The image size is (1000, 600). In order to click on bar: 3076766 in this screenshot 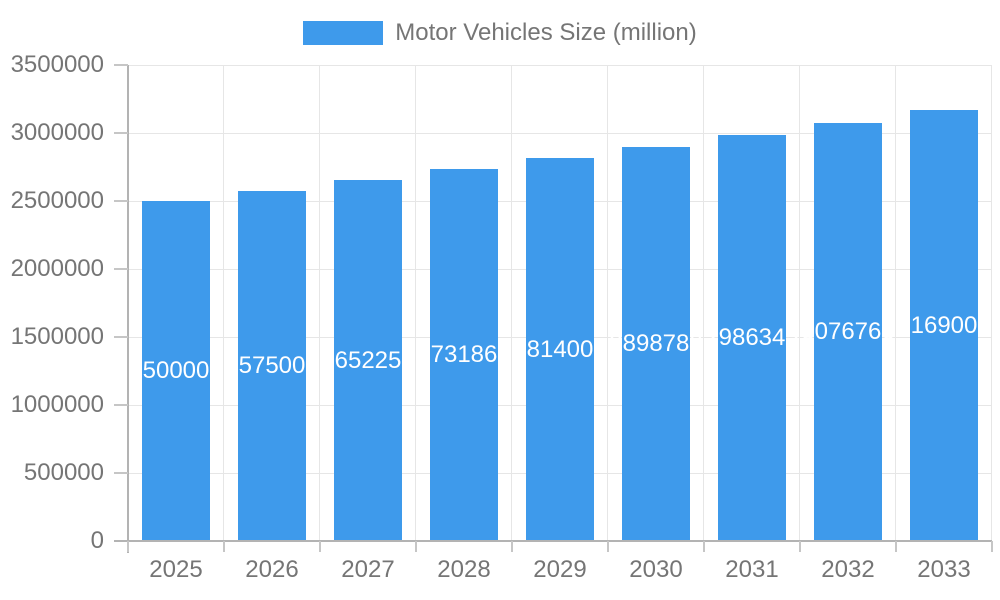, I will do `click(848, 331)`.